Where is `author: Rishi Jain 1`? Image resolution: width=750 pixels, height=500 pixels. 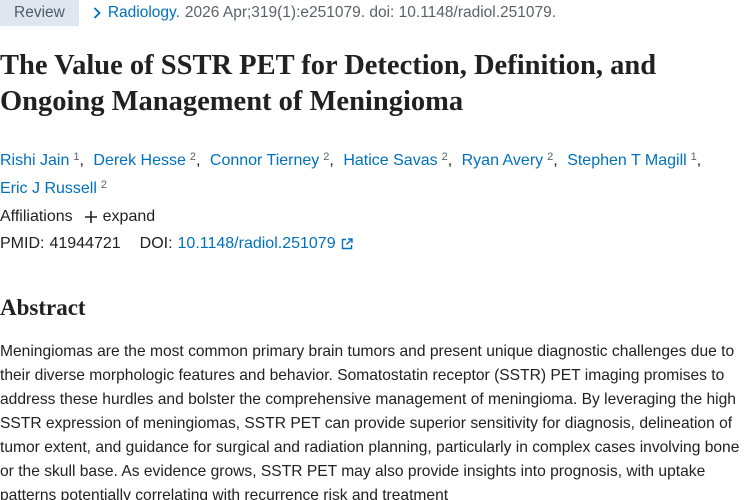
author: Rishi Jain 1 is located at coordinates (44, 160).